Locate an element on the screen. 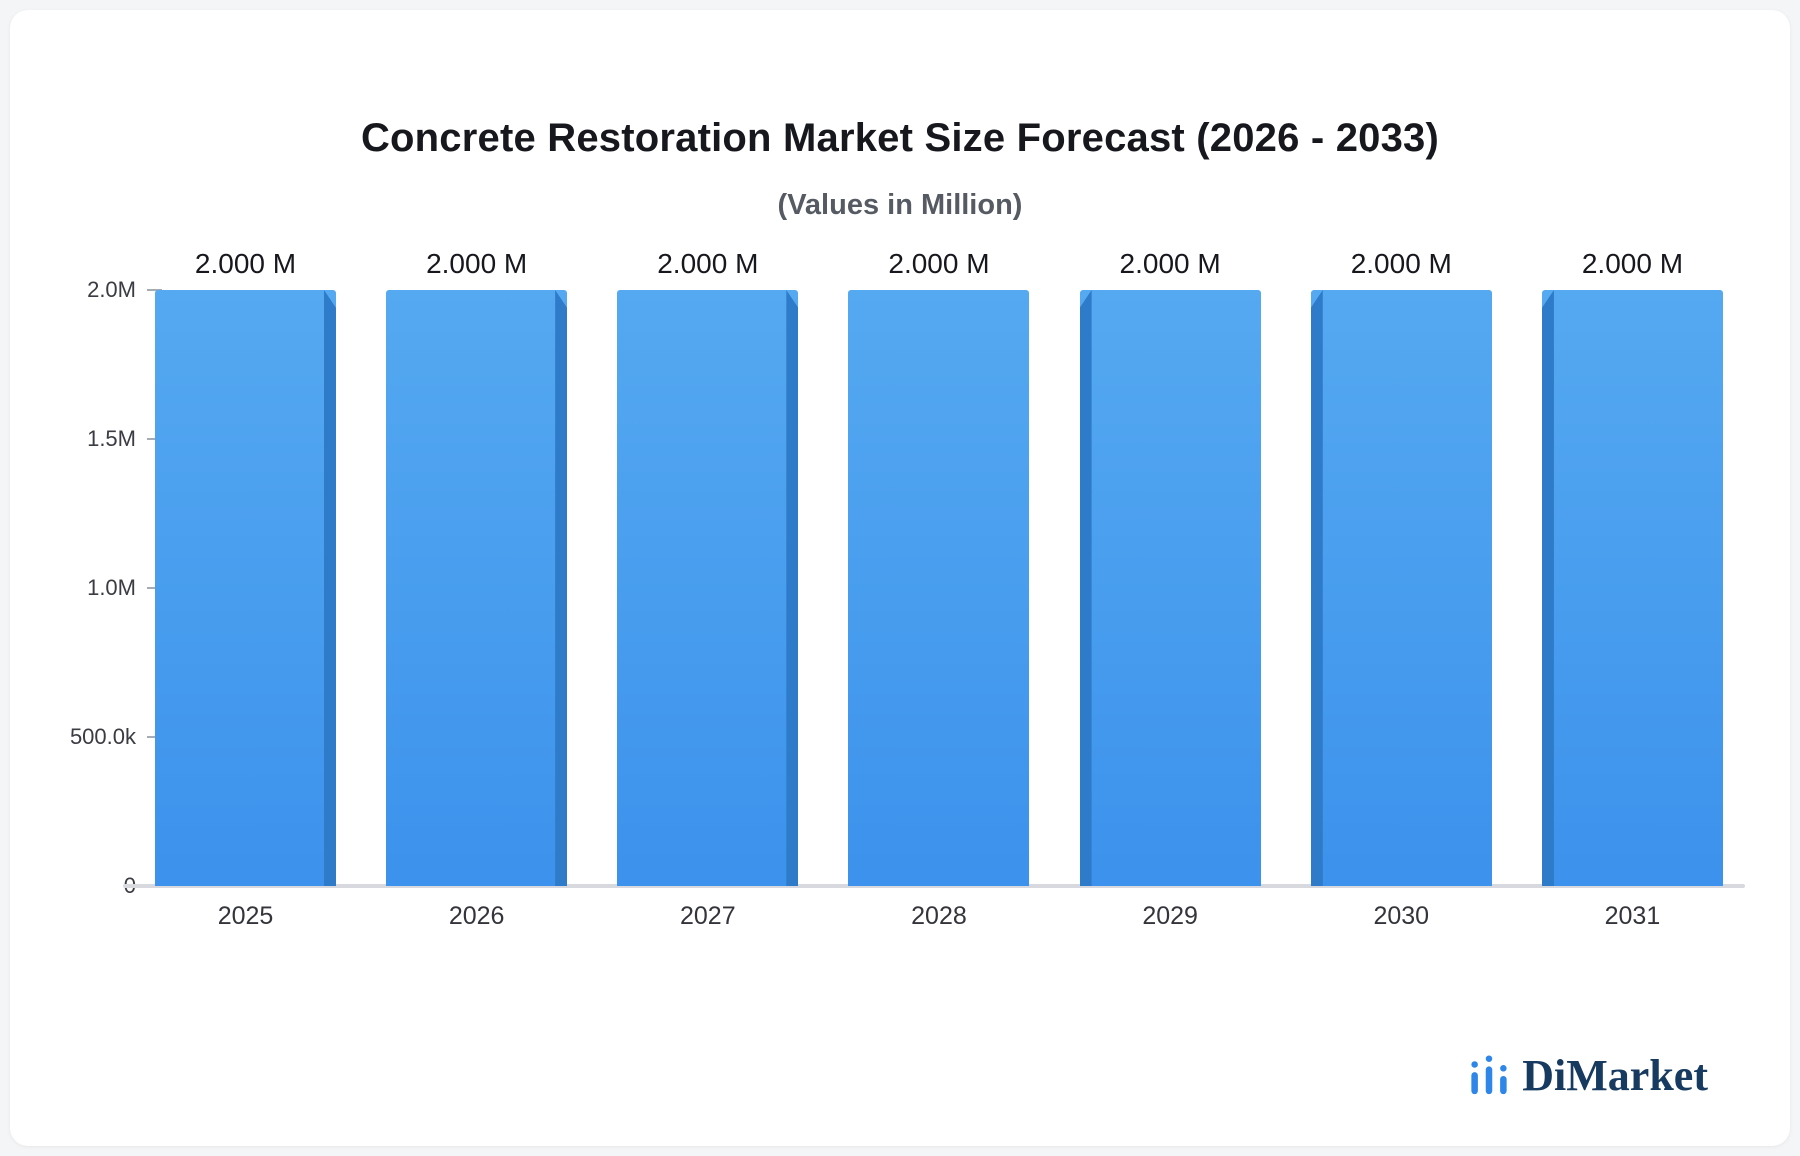 The height and width of the screenshot is (1156, 1800). y-tick-label: 1.5M is located at coordinates (111, 438).